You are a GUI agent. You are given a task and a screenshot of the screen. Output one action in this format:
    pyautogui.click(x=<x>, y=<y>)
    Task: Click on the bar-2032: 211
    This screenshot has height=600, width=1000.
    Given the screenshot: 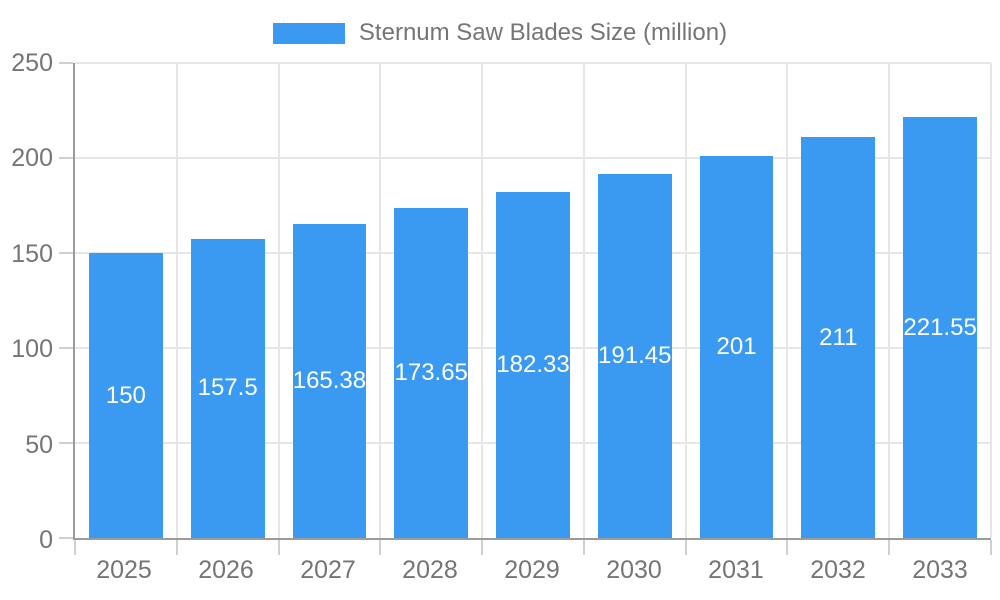 What is the action you would take?
    pyautogui.click(x=838, y=337)
    